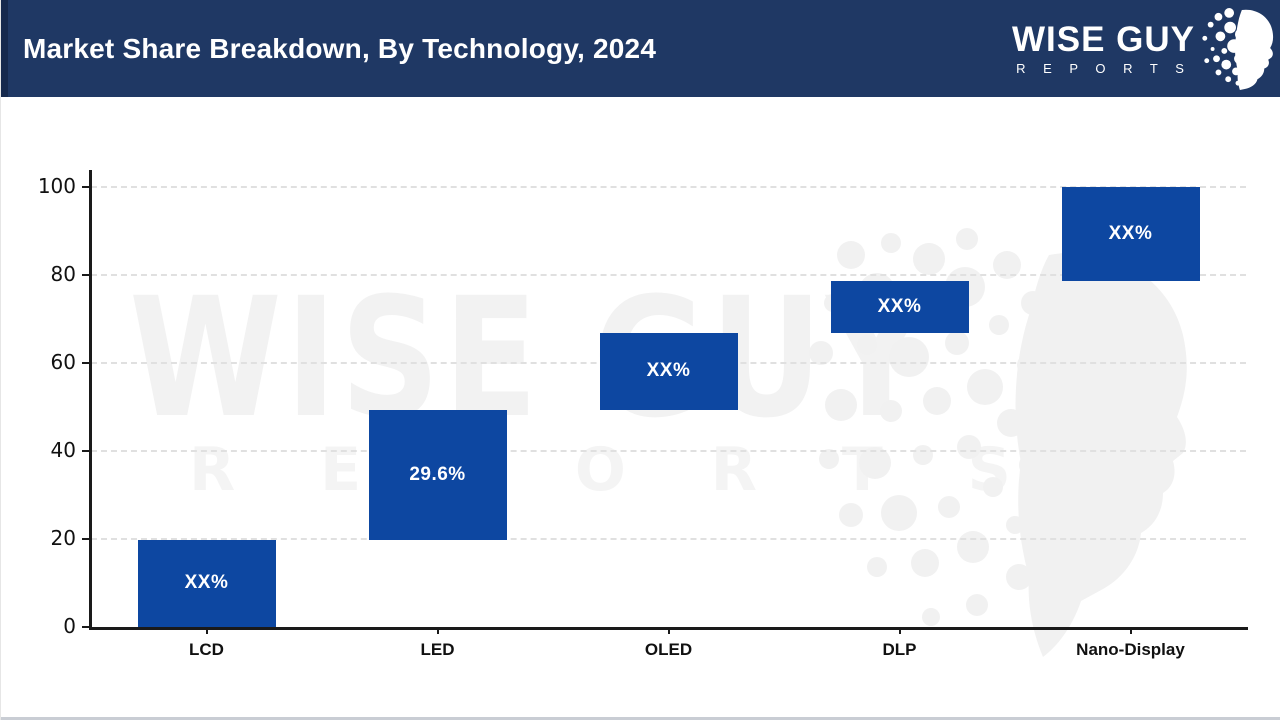  I want to click on x-axis-category-label: Nano-Display, so click(1130, 649).